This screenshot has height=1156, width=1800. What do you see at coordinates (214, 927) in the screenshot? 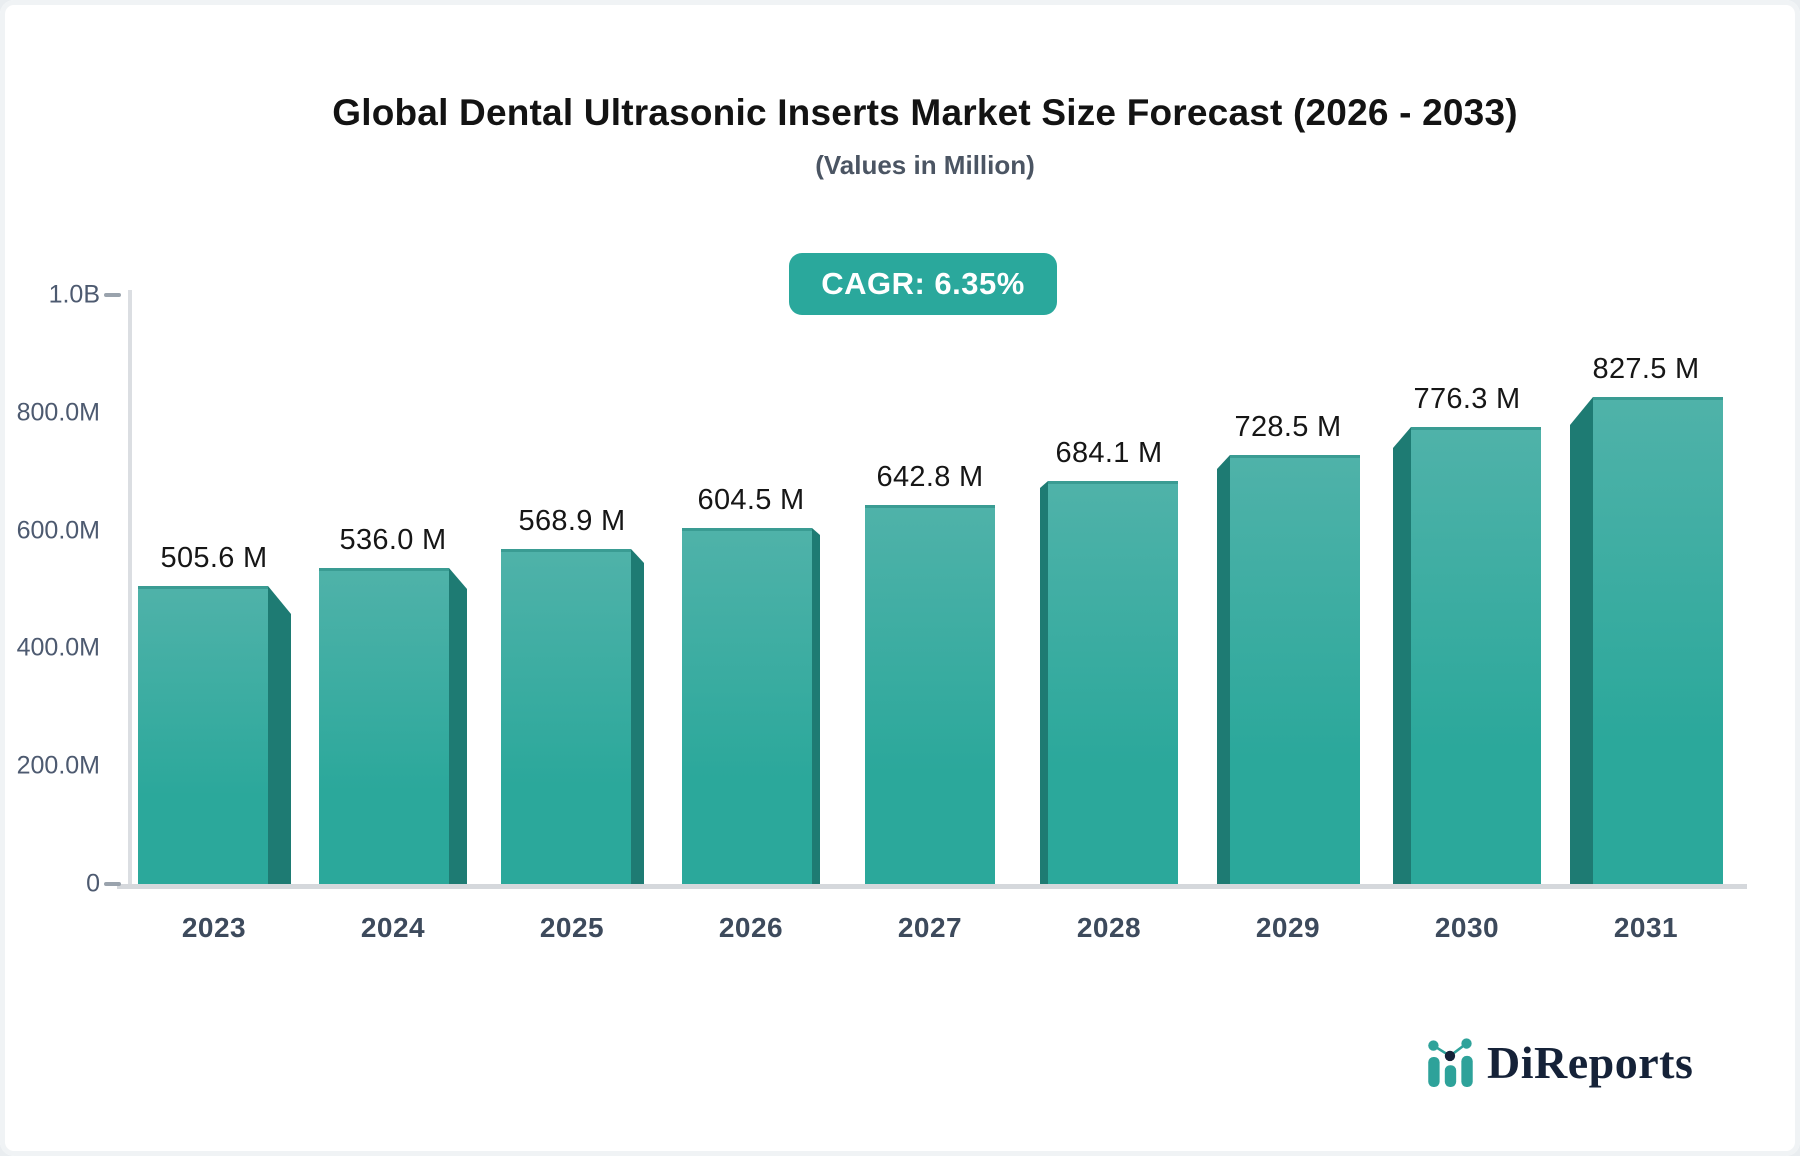
I see `x-axis-label: 2023` at bounding box center [214, 927].